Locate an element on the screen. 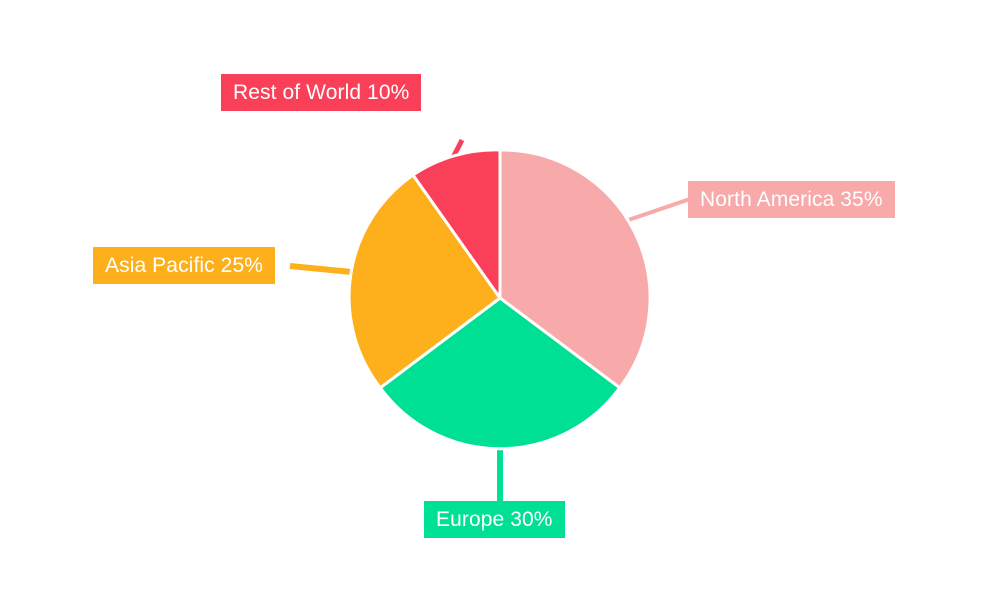 Image resolution: width=1000 pixels, height=600 pixels. pie-label-rest-of-world-text: Rest of World 10% is located at coordinates (321, 92).